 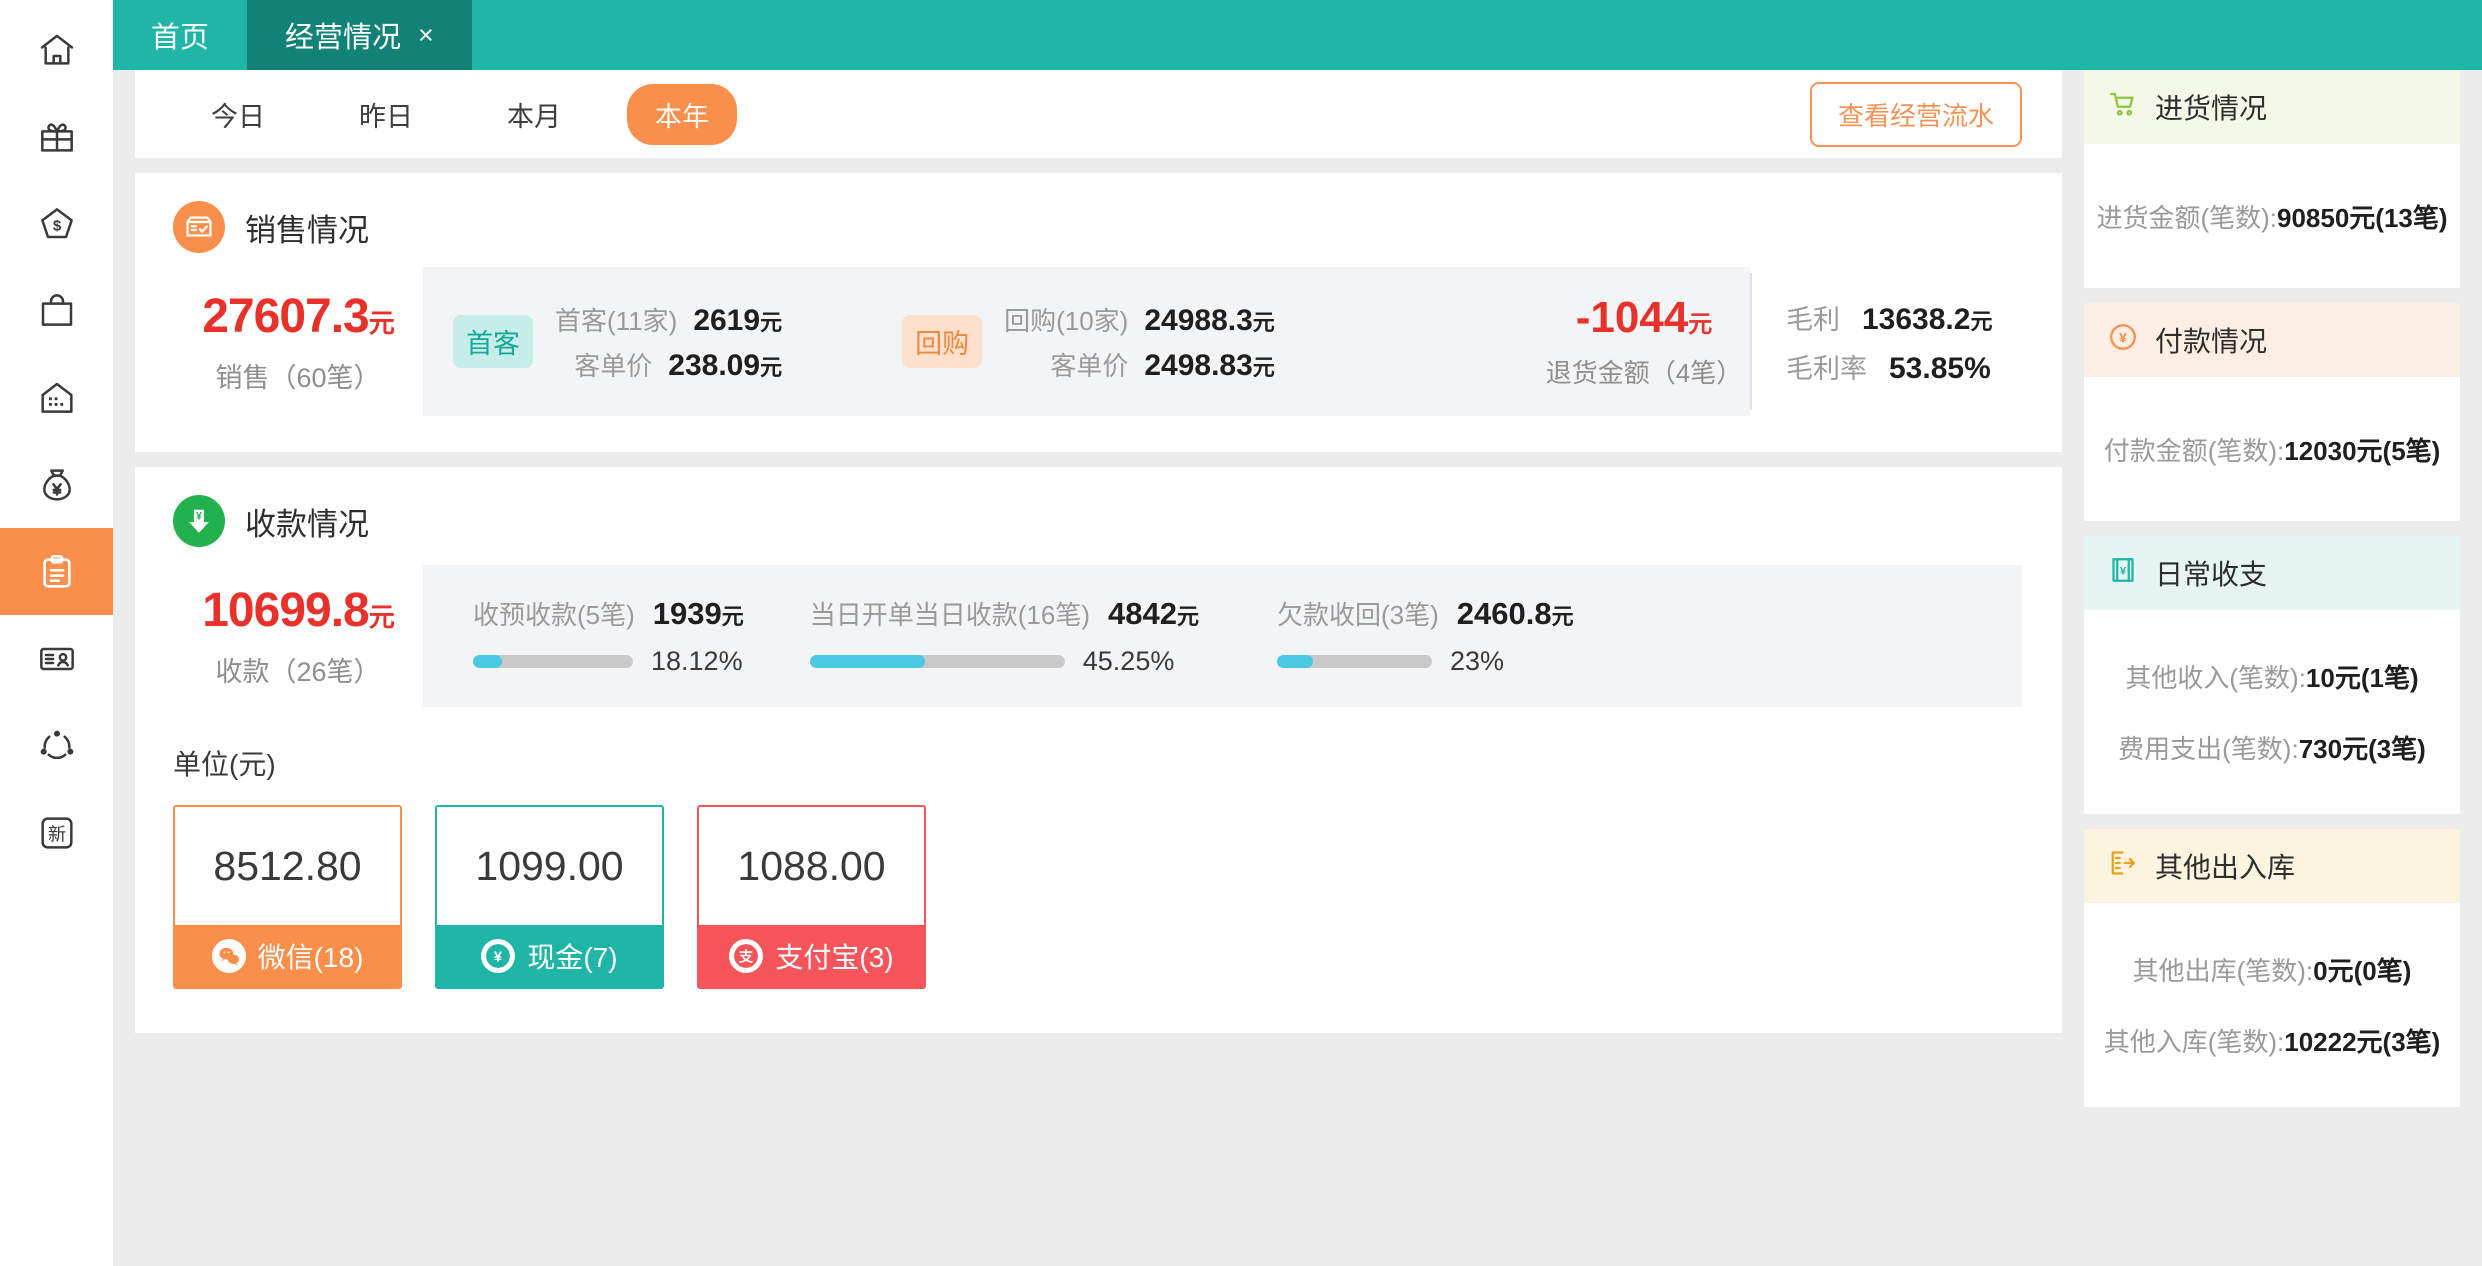 I want to click on payment-card-alipay: 1088.00 支 支付宝(3), so click(x=811, y=897).